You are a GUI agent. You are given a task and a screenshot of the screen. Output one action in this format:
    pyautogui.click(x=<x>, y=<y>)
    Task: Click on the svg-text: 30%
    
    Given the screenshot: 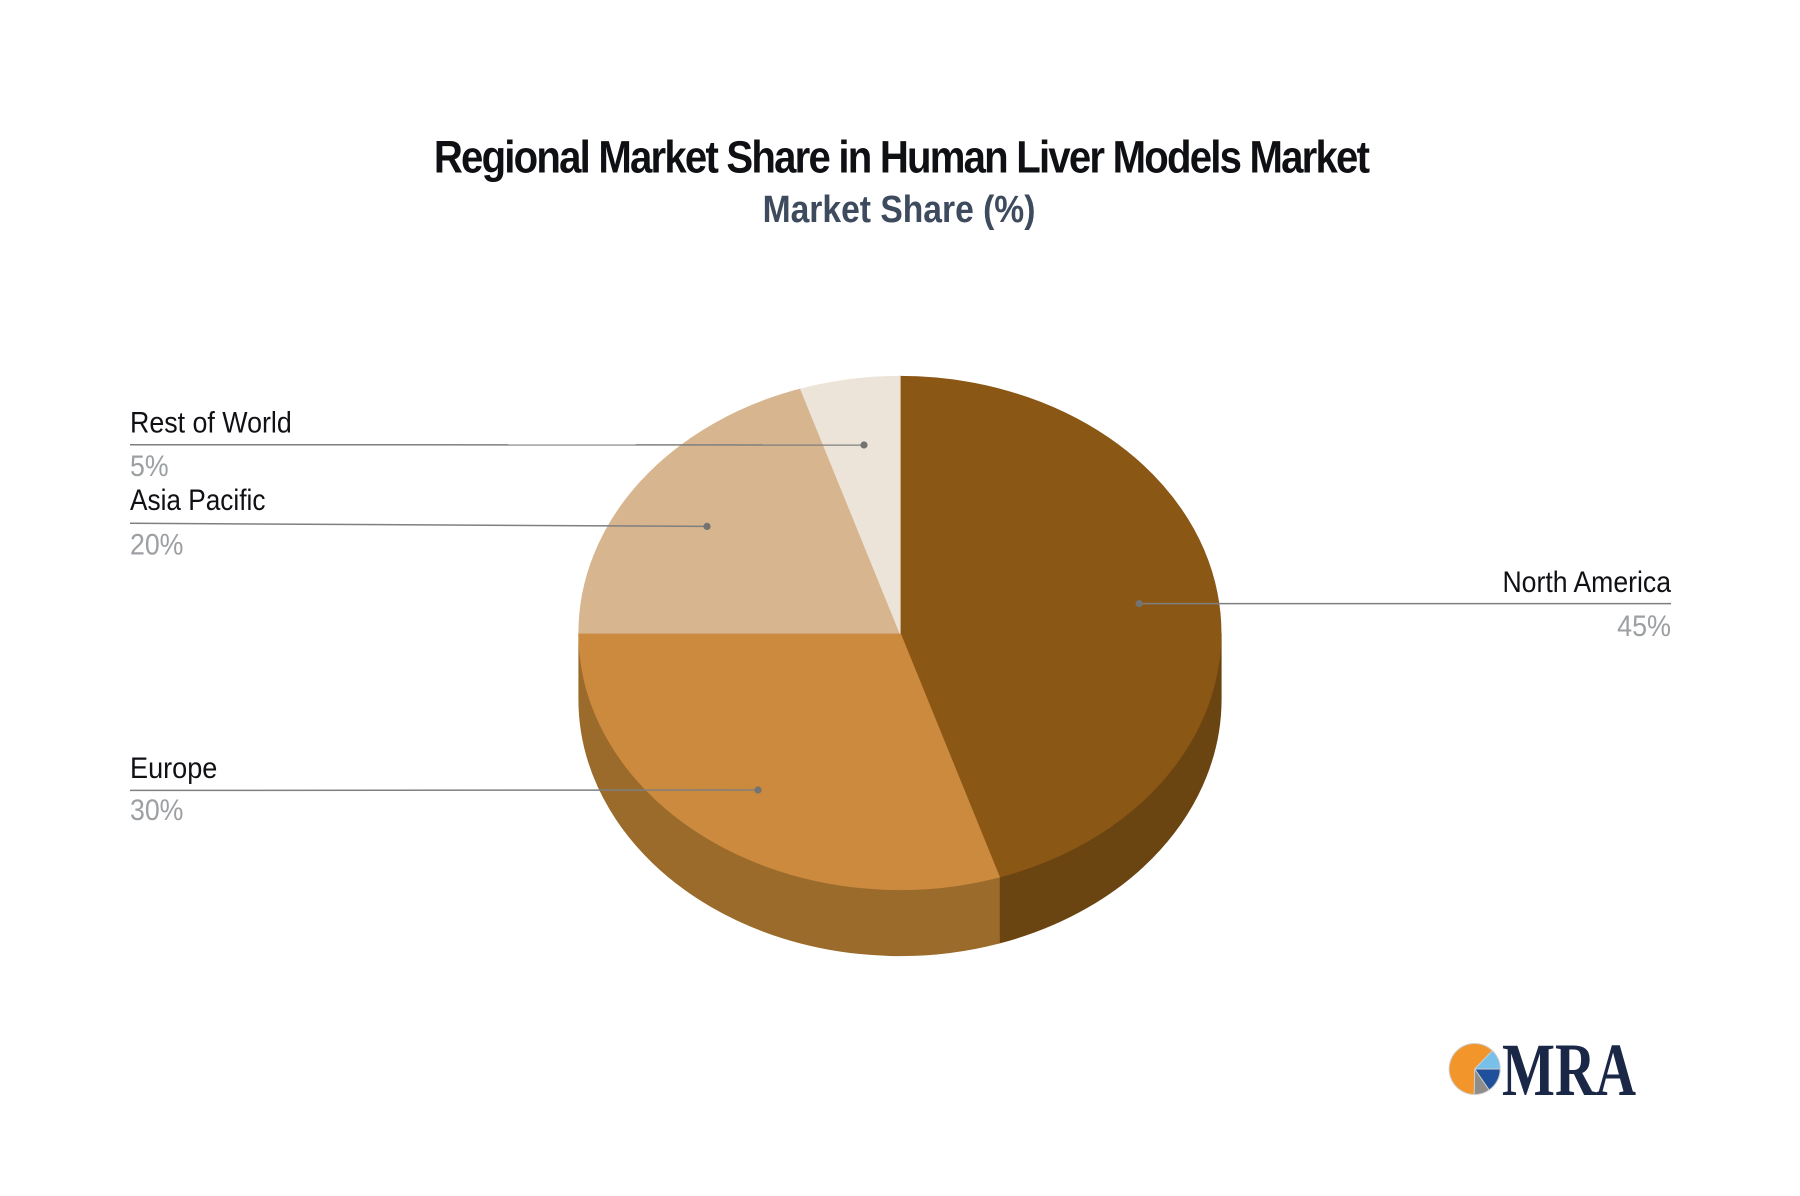 What is the action you would take?
    pyautogui.click(x=156, y=811)
    